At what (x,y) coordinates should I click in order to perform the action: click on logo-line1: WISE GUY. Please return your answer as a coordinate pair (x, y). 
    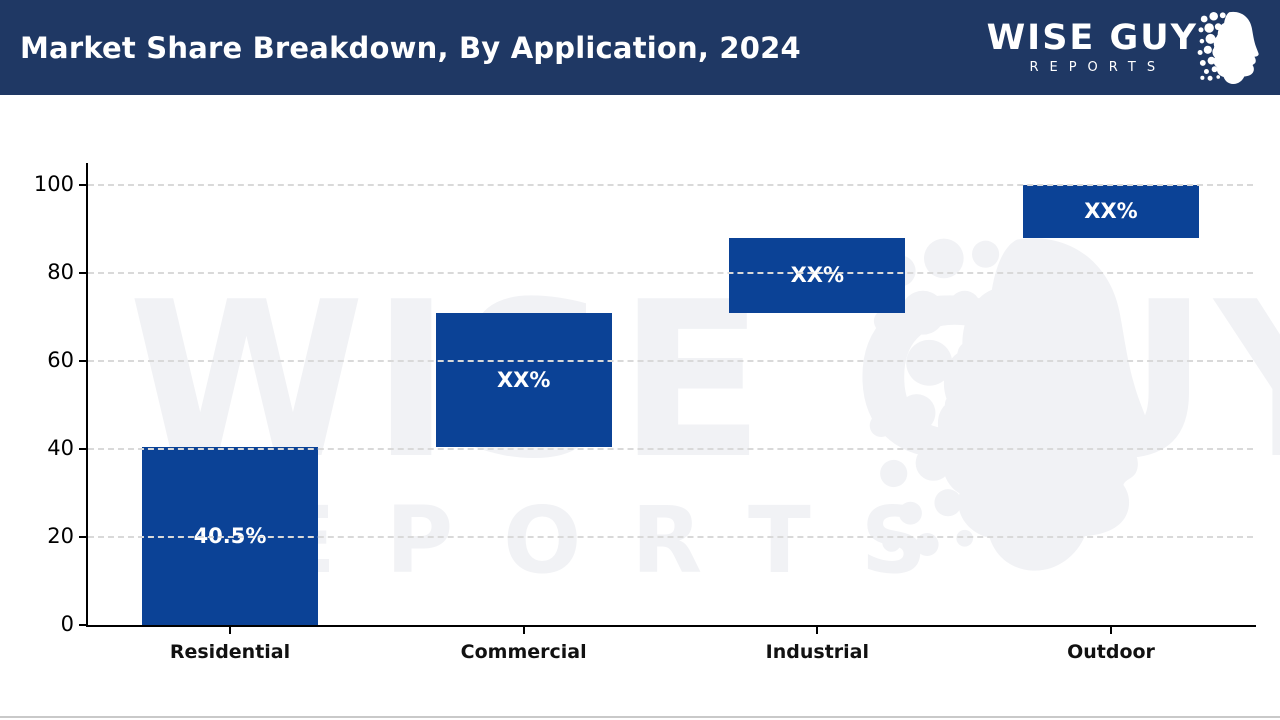
    Looking at the image, I should click on (1092, 37).